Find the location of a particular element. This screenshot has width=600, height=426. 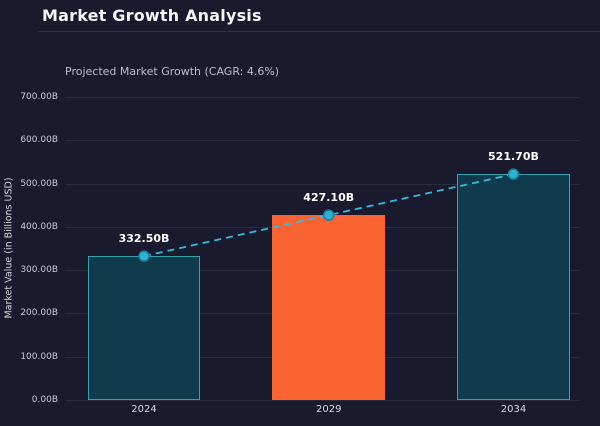

y-tick-label: 700.00B is located at coordinates (39, 97).